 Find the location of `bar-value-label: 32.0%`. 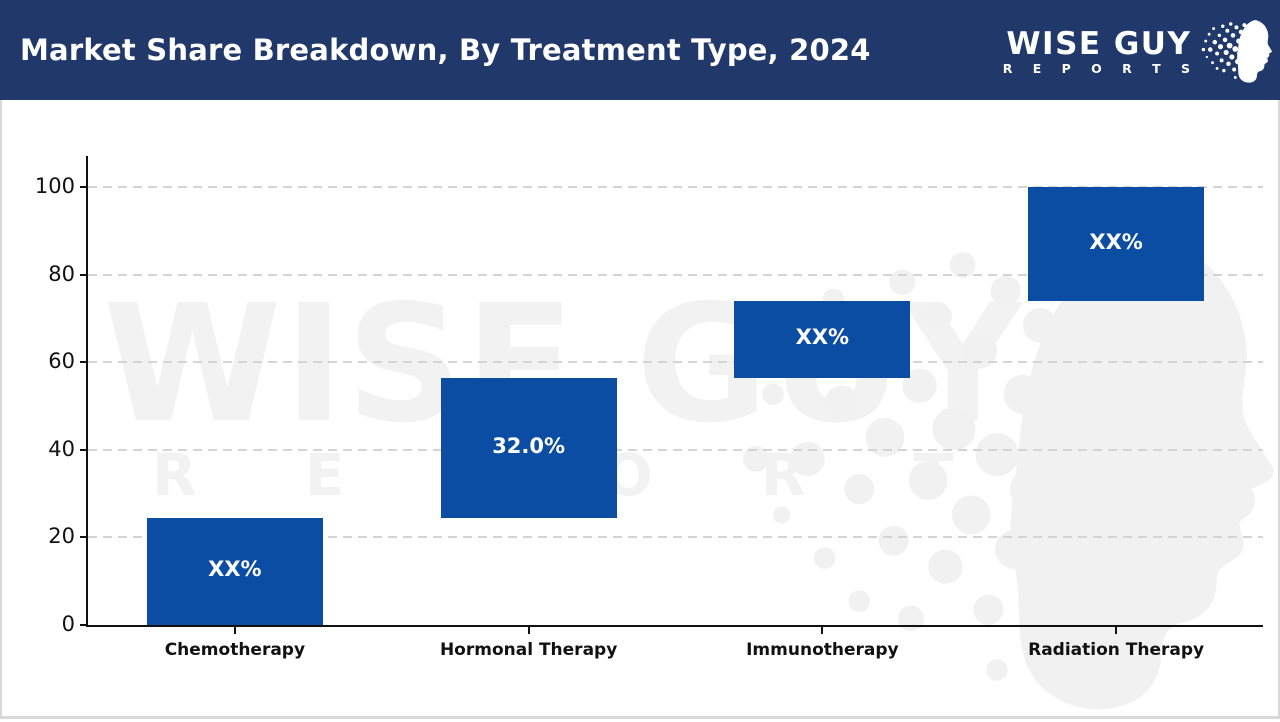

bar-value-label: 32.0% is located at coordinates (529, 445).